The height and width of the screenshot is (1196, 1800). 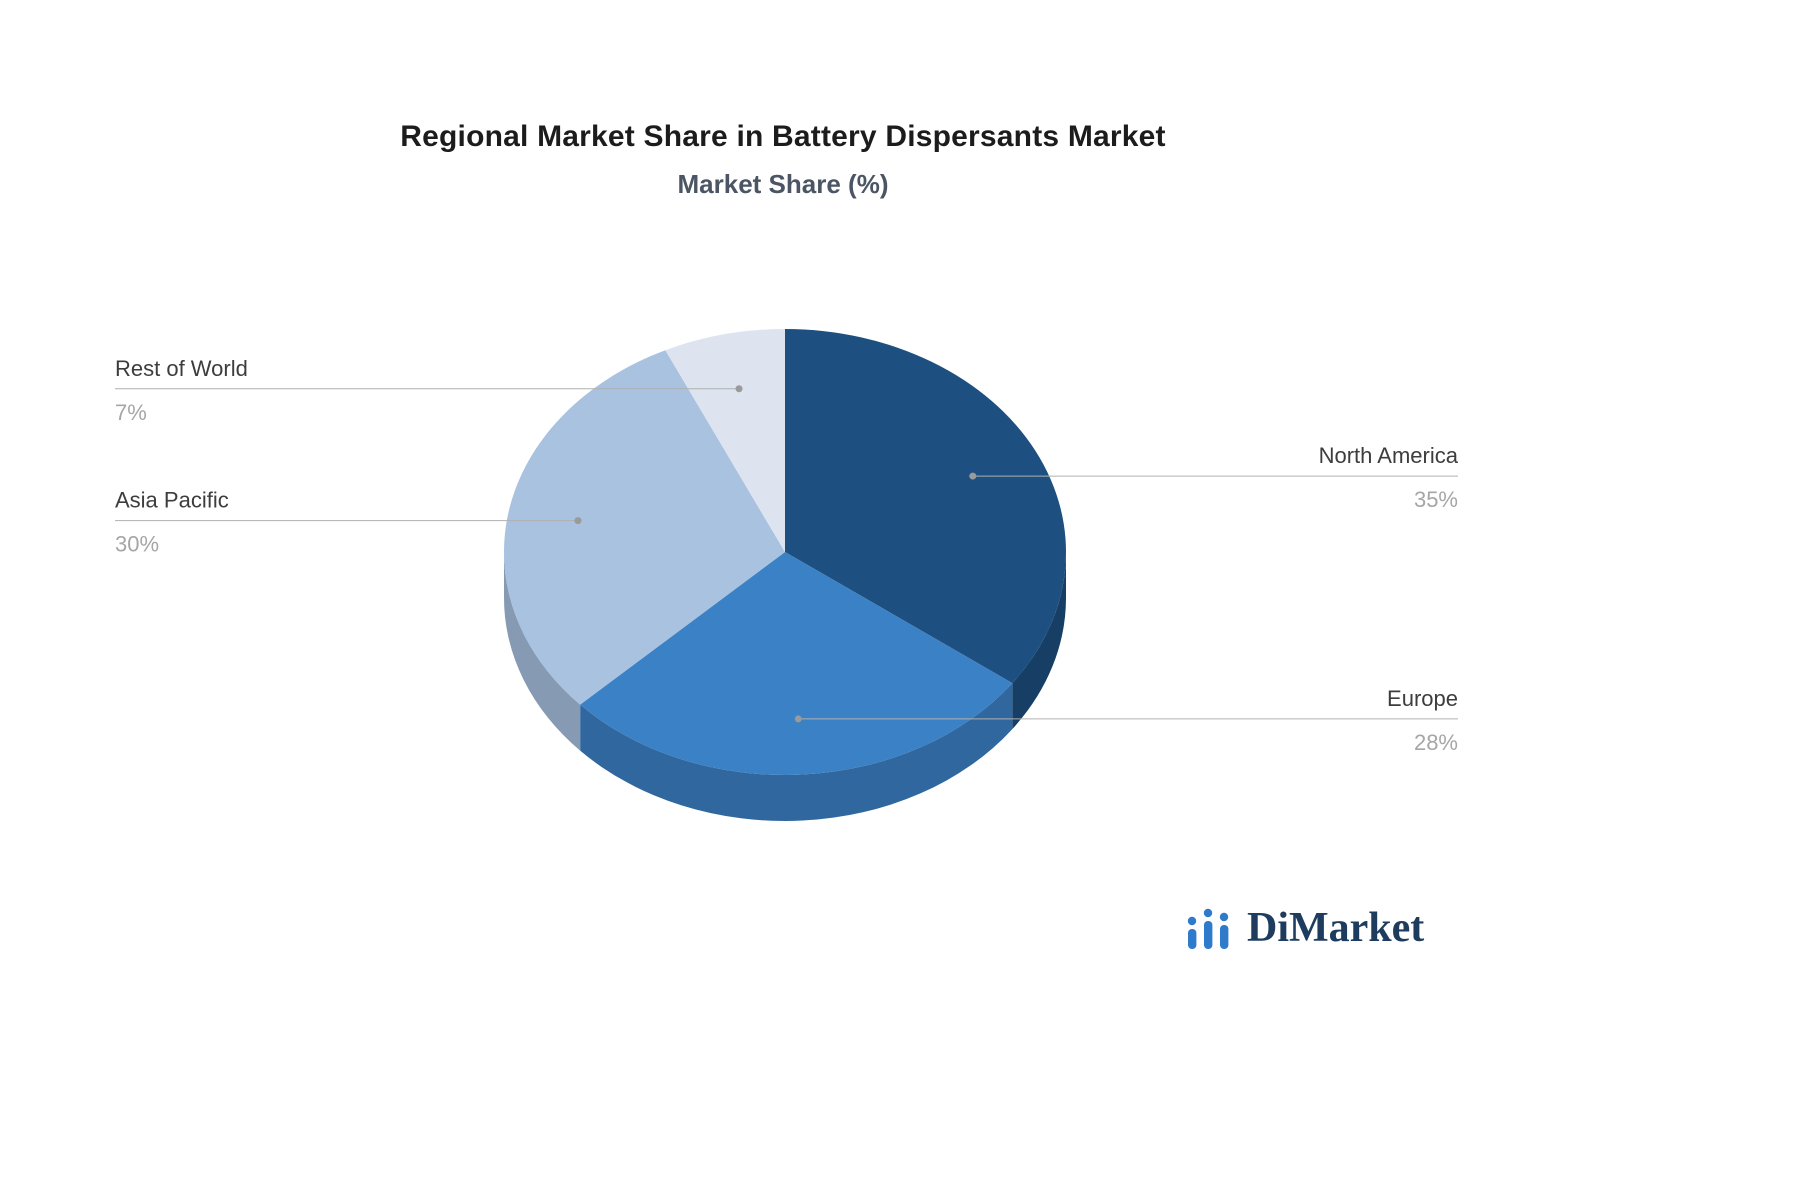 What do you see at coordinates (1436, 742) in the screenshot?
I see `slice-value-europe: 28%` at bounding box center [1436, 742].